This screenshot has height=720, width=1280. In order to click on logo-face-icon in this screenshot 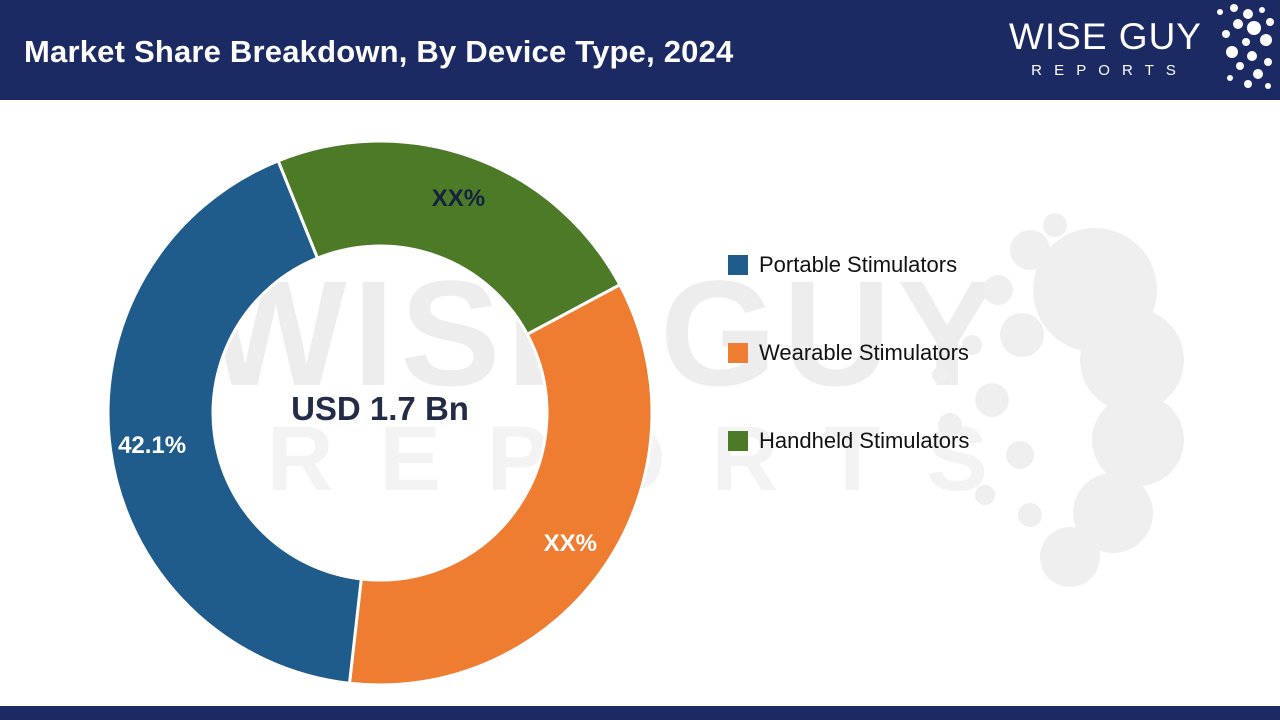, I will do `click(1245, 46)`.